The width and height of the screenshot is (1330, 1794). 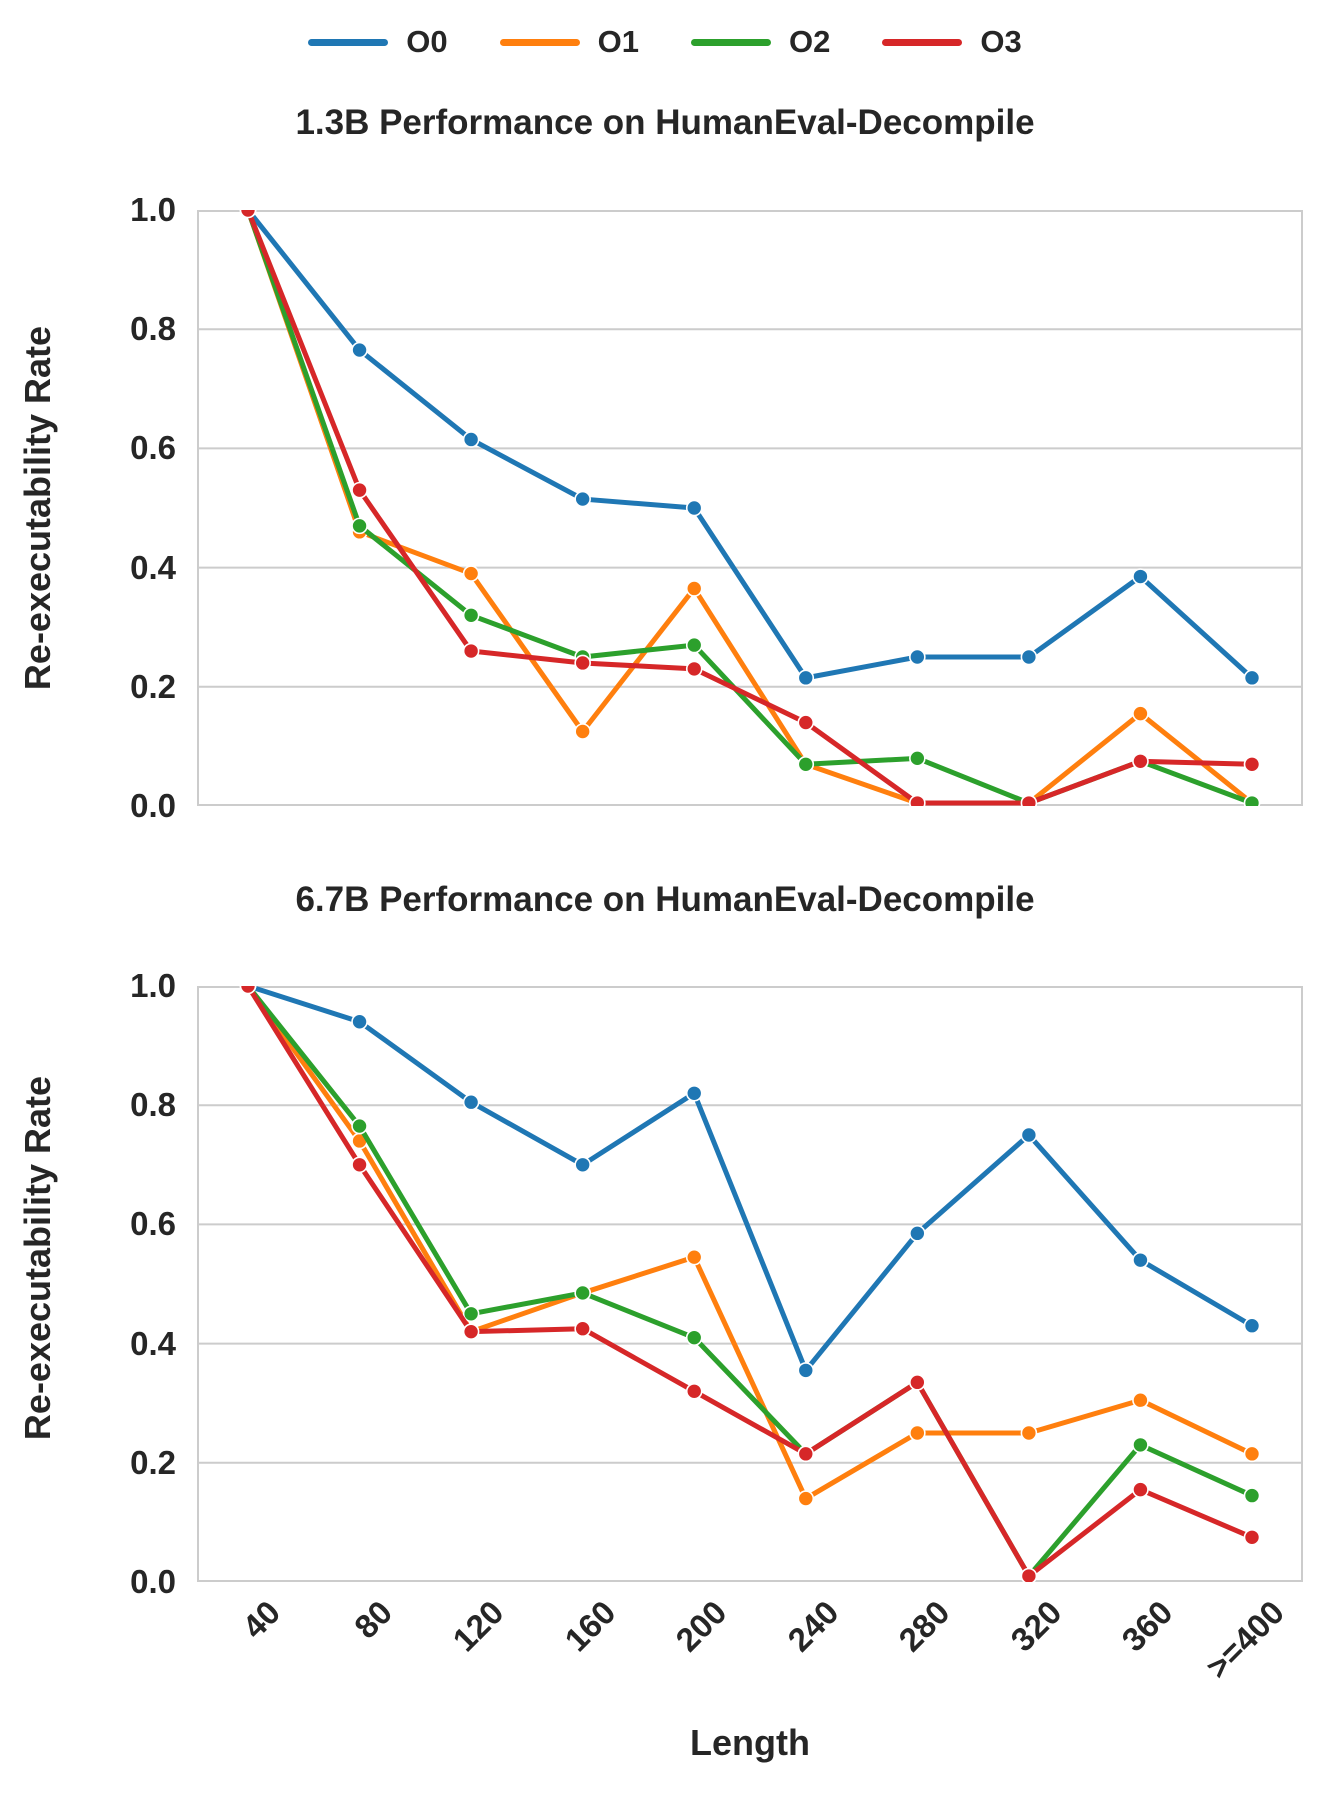 I want to click on data-point-O1->=400, so click(x=1252, y=1454).